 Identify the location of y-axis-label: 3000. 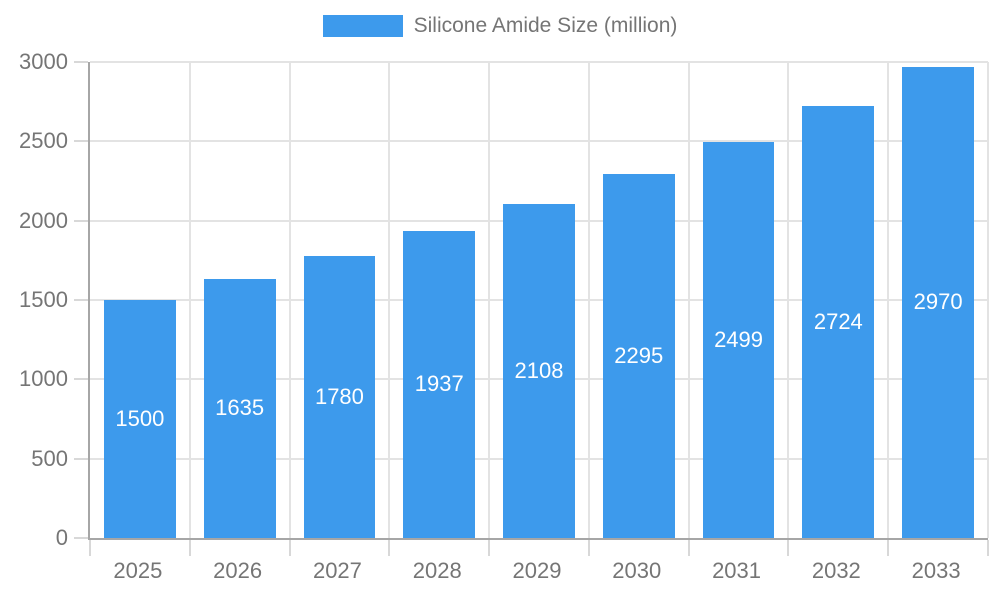
(43, 61).